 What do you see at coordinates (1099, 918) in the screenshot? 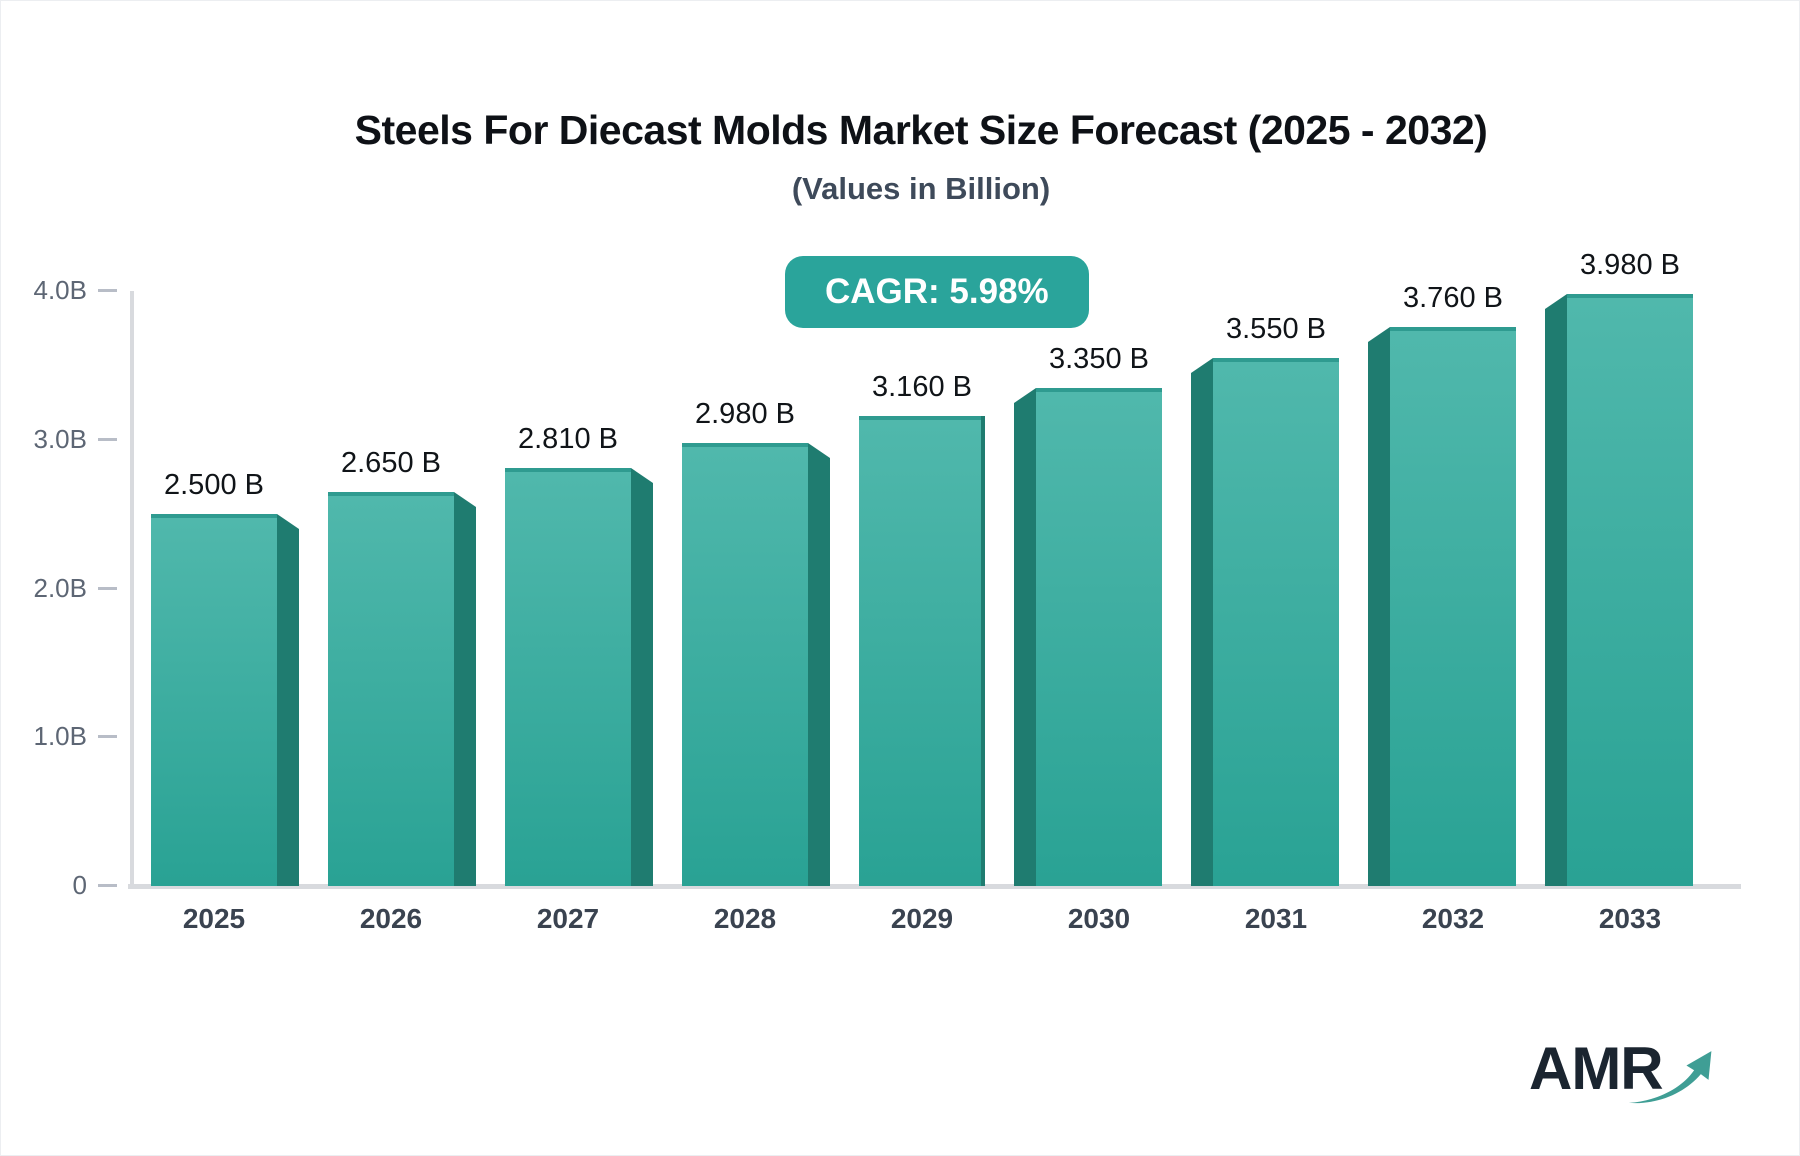
I see `x-tick-label: 2030` at bounding box center [1099, 918].